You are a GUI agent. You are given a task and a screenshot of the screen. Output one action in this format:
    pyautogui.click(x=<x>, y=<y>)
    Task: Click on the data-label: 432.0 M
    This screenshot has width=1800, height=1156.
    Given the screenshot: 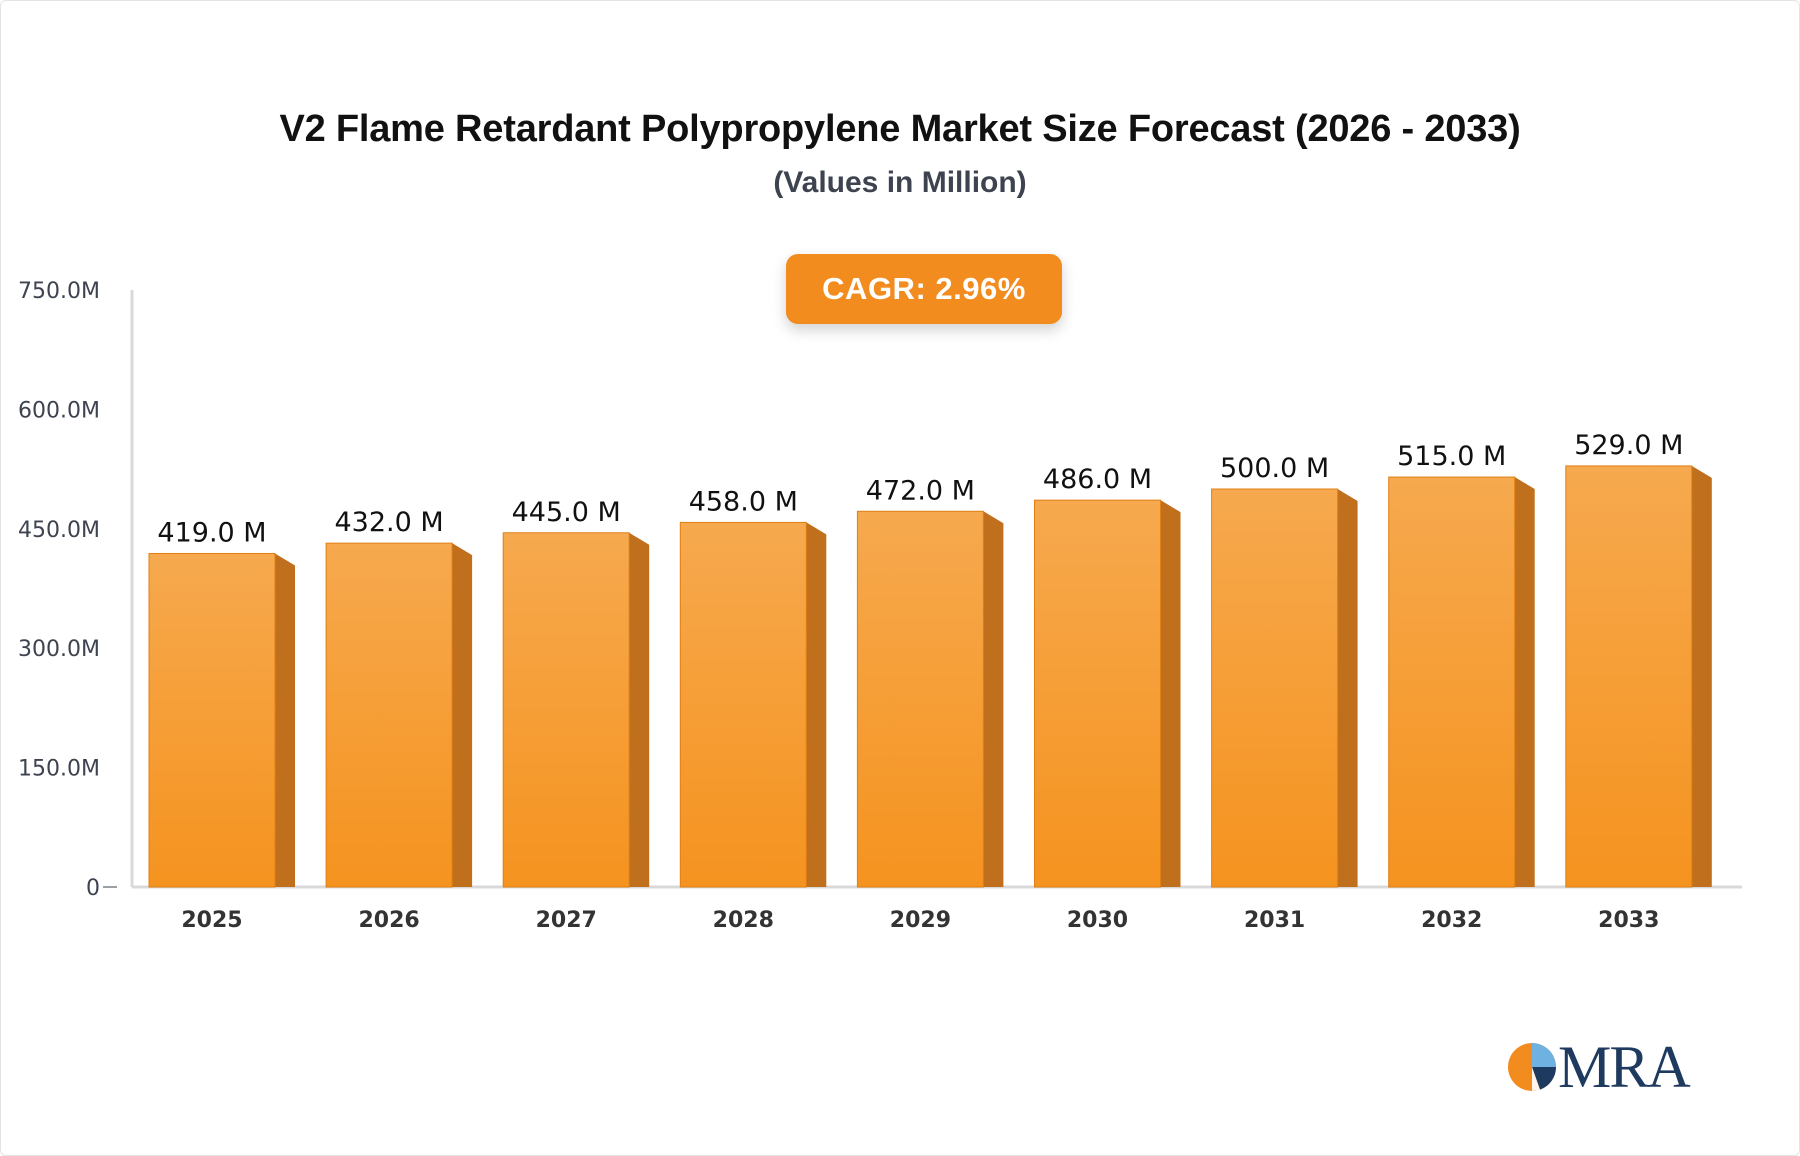 What is the action you would take?
    pyautogui.click(x=389, y=522)
    